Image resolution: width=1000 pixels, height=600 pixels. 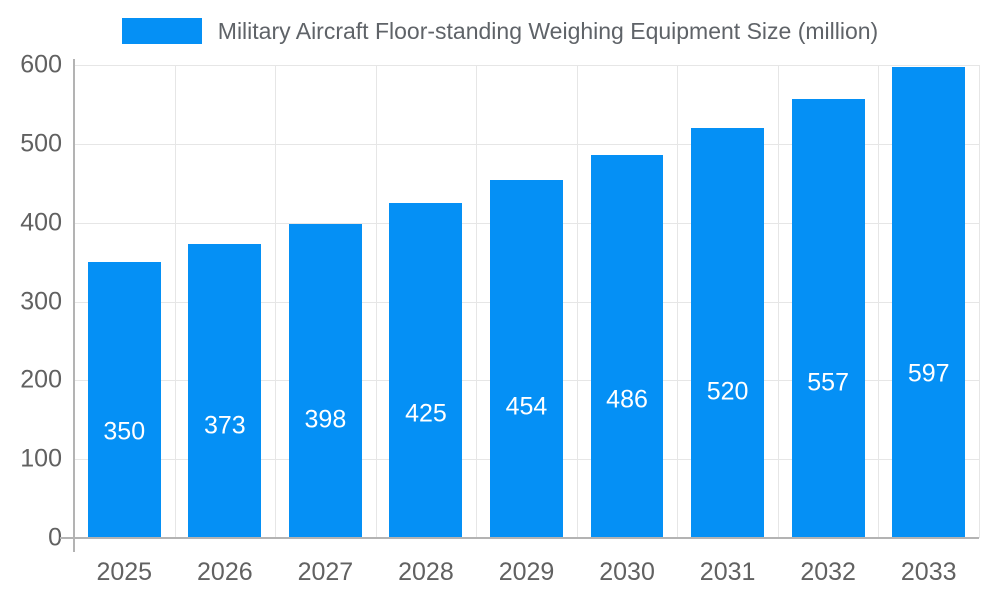 What do you see at coordinates (519, 538) in the screenshot?
I see `x-axis-line` at bounding box center [519, 538].